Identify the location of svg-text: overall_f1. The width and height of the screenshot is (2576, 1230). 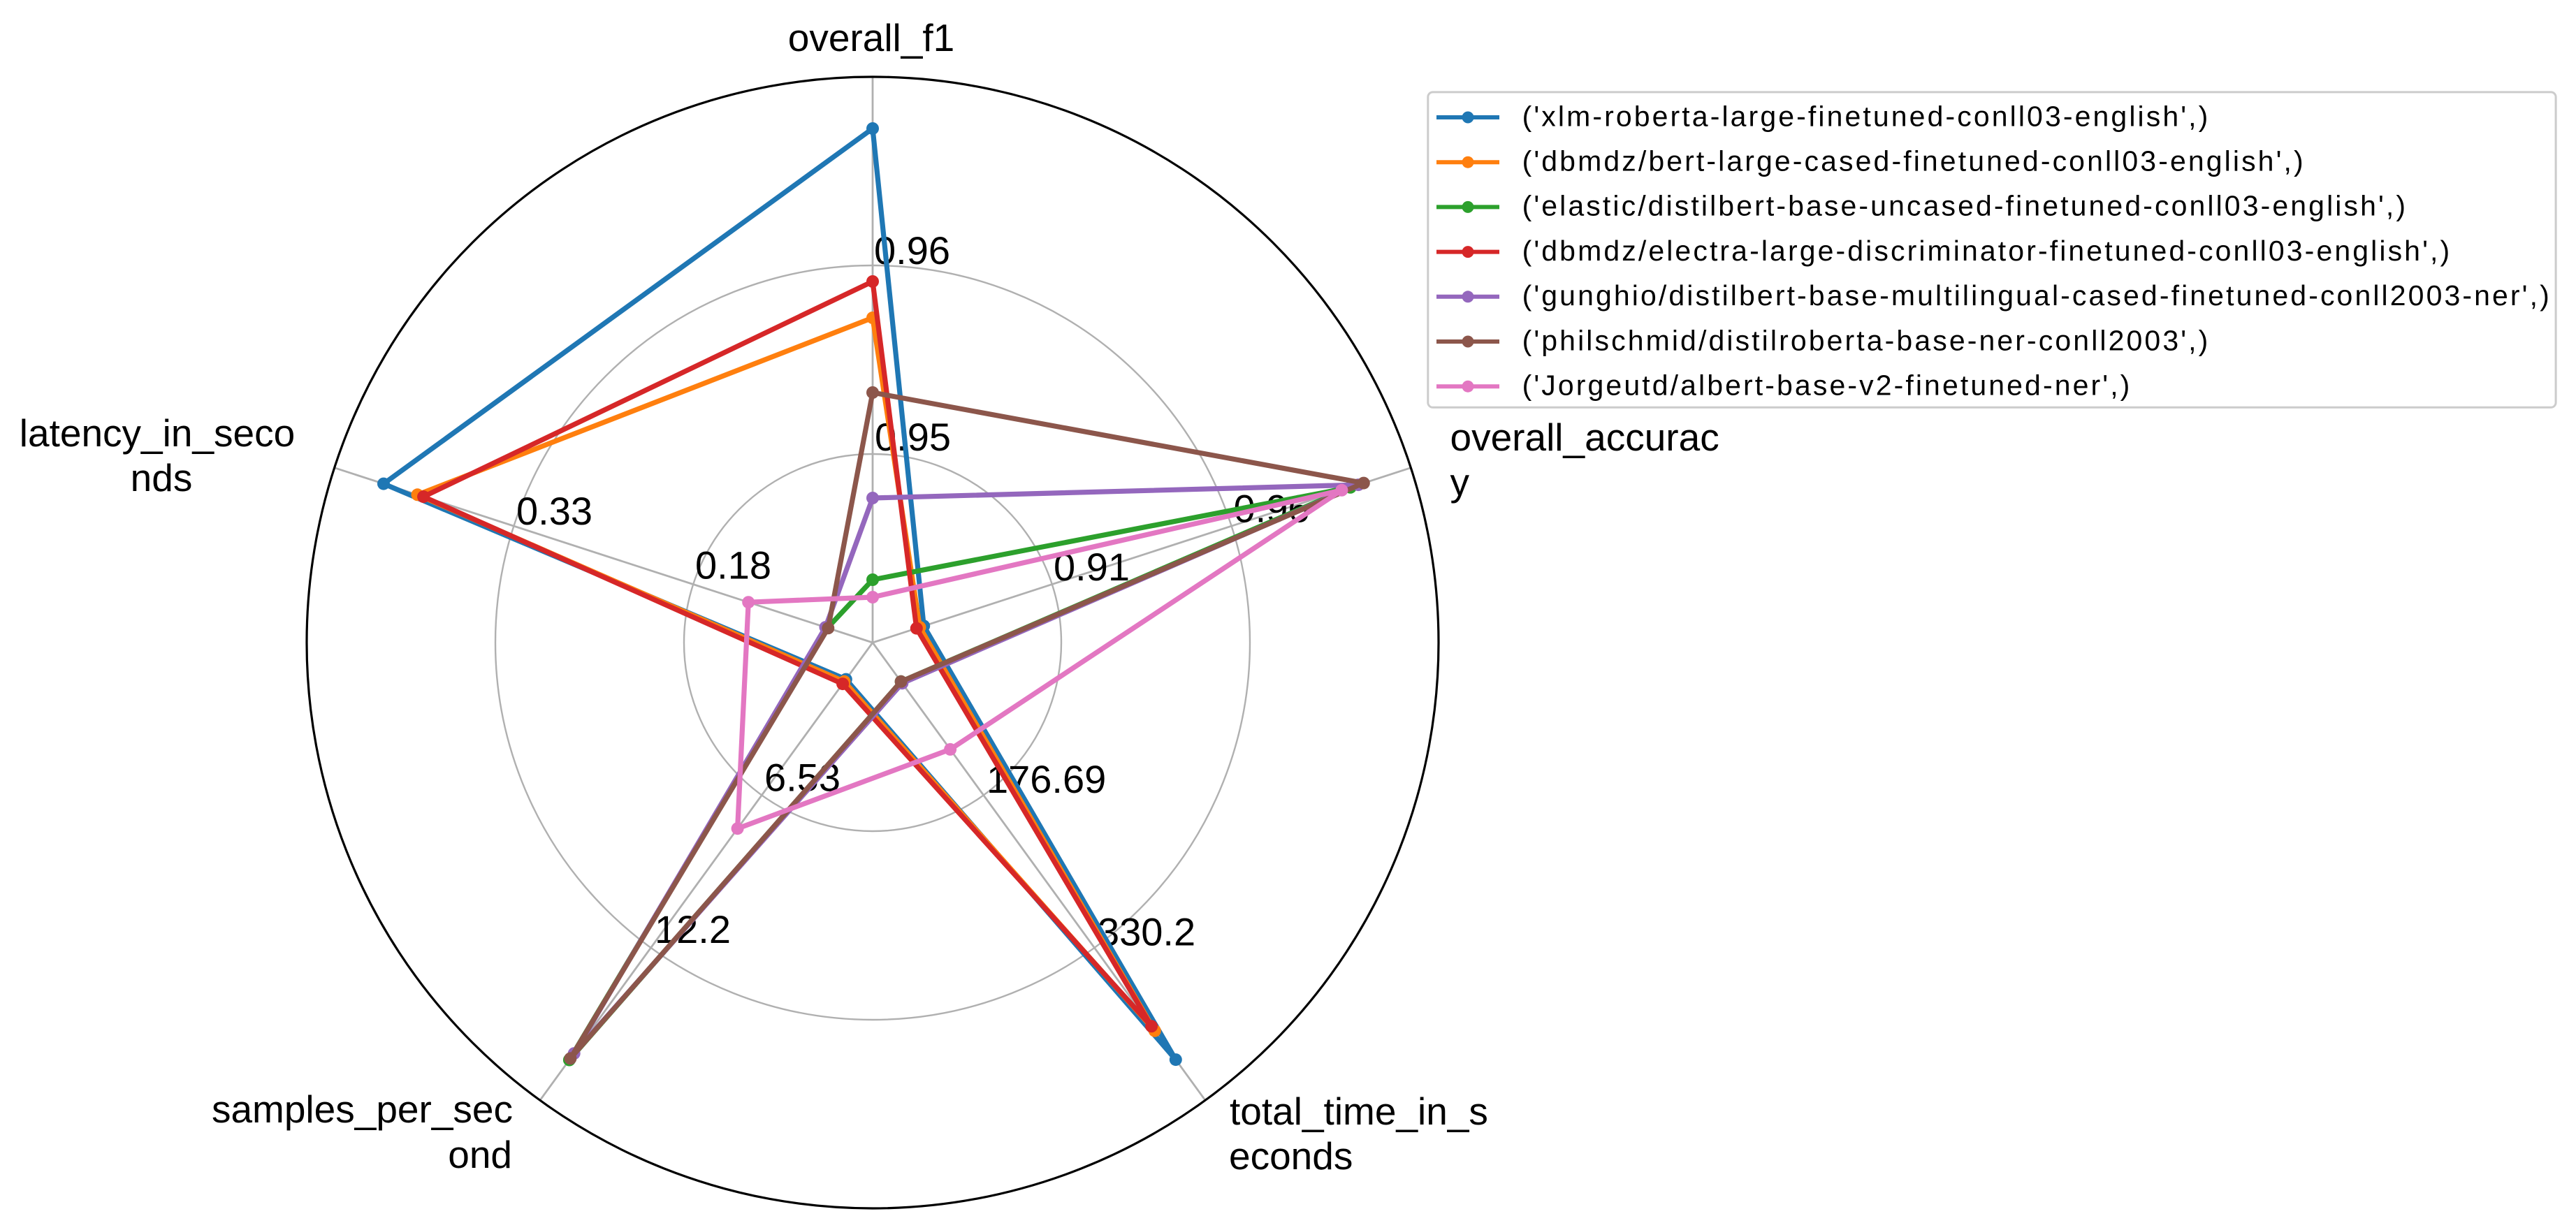
(871, 37).